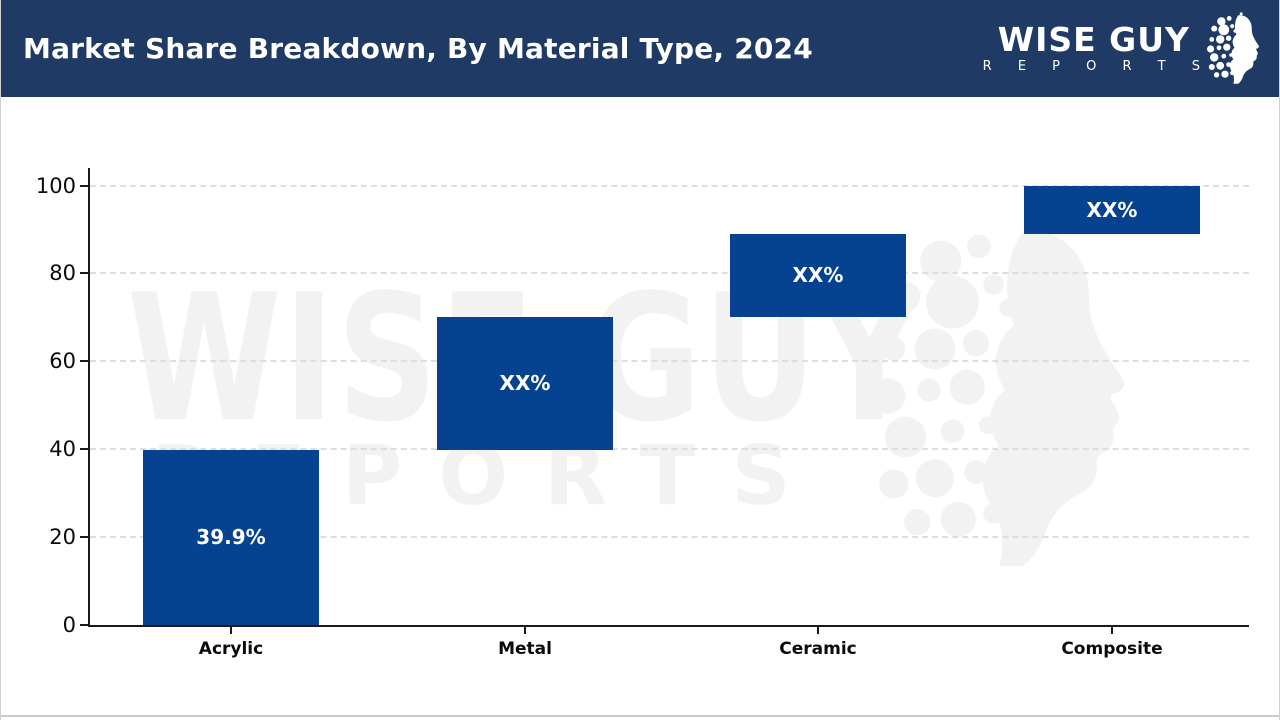 This screenshot has width=1280, height=720. What do you see at coordinates (62, 361) in the screenshot?
I see `y-tick-label-60: 60` at bounding box center [62, 361].